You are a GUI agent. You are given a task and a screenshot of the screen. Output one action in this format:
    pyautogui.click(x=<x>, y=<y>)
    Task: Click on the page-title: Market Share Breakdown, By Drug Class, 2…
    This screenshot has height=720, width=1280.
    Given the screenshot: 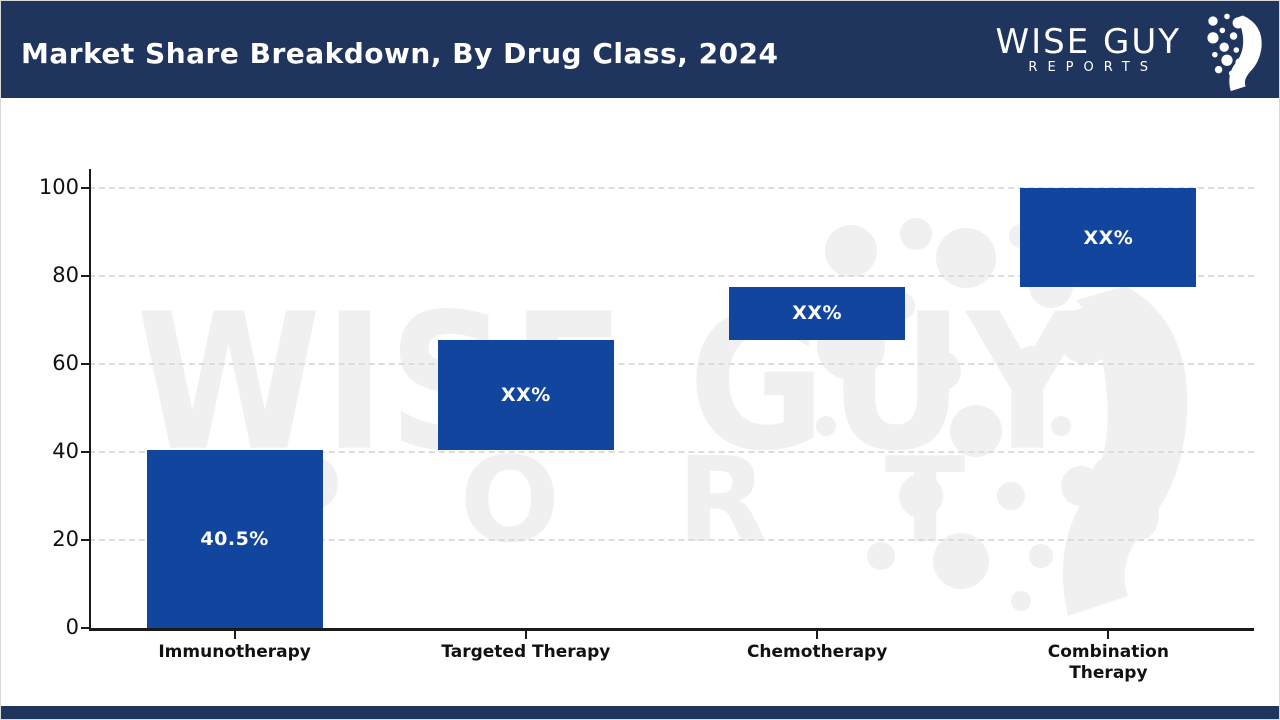 What is the action you would take?
    pyautogui.click(x=400, y=53)
    